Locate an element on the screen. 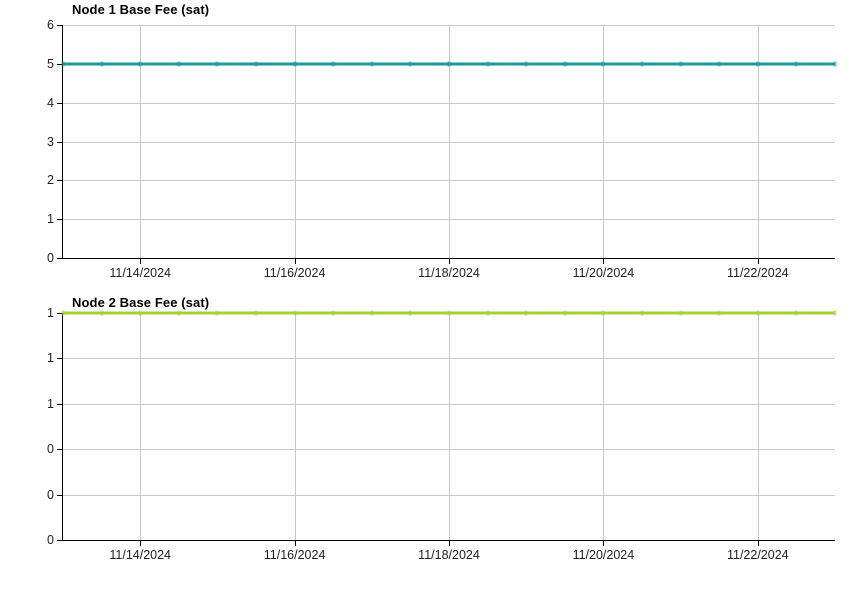 This screenshot has height=600, width=860. y-axis-tick-label: 5 is located at coordinates (50, 63).